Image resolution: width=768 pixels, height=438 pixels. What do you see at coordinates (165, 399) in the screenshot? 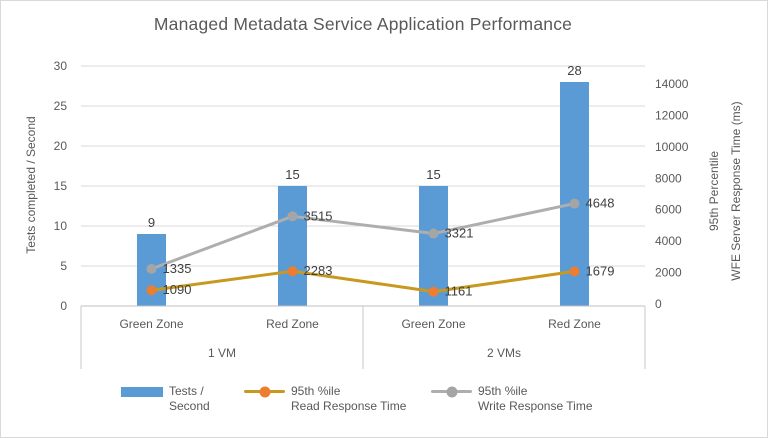
I see `legend-item-tests-second: Tests / Second` at bounding box center [165, 399].